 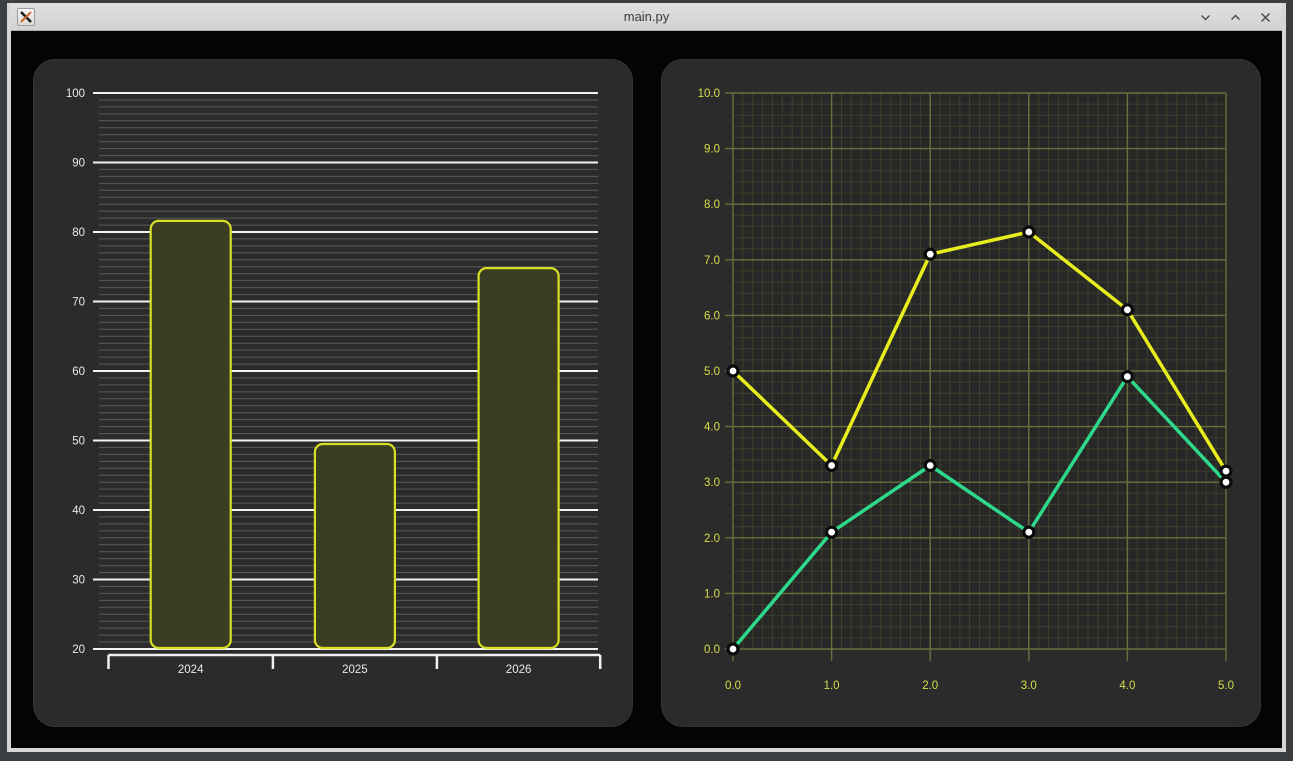 What do you see at coordinates (979, 351) in the screenshot?
I see `yellow-series-line` at bounding box center [979, 351].